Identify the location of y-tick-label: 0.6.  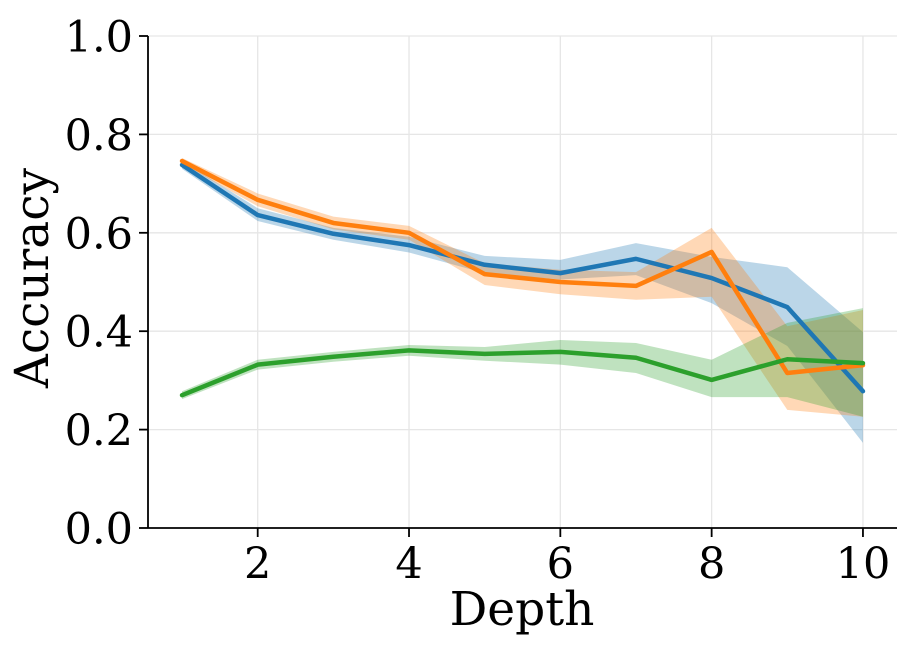
(99, 234).